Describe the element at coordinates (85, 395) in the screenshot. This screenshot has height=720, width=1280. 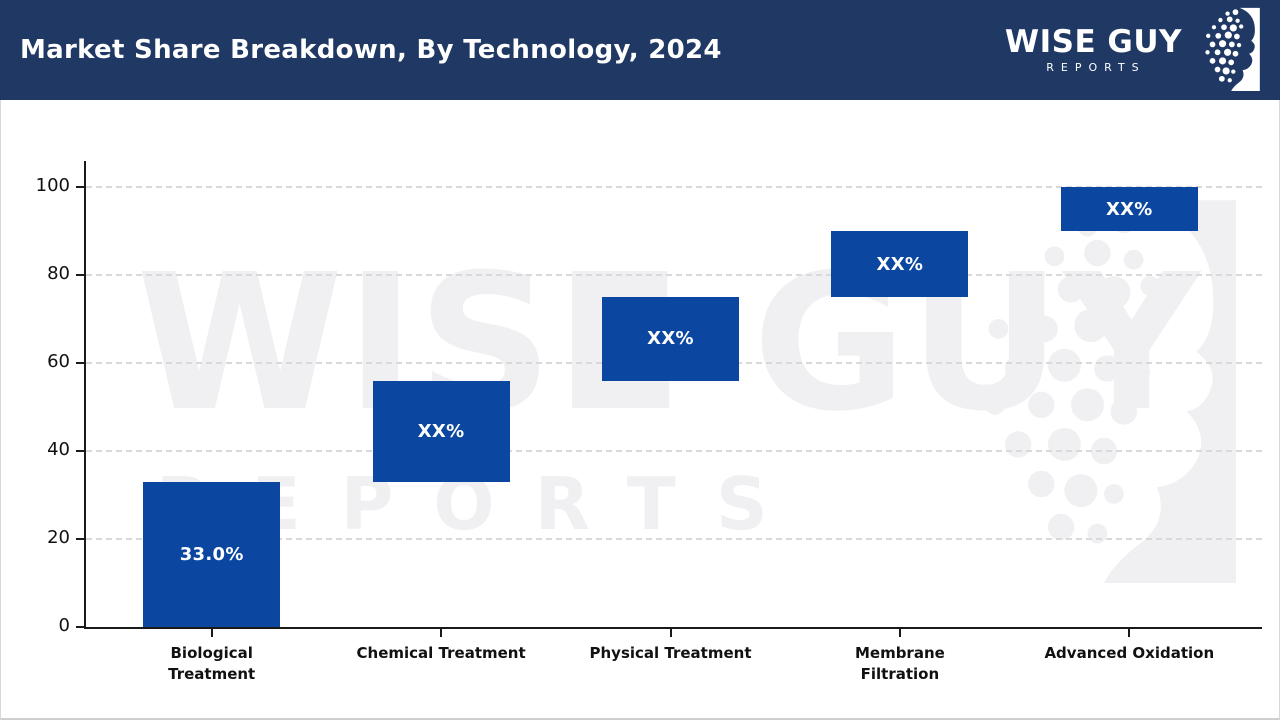
I see `y-axis-line` at that location.